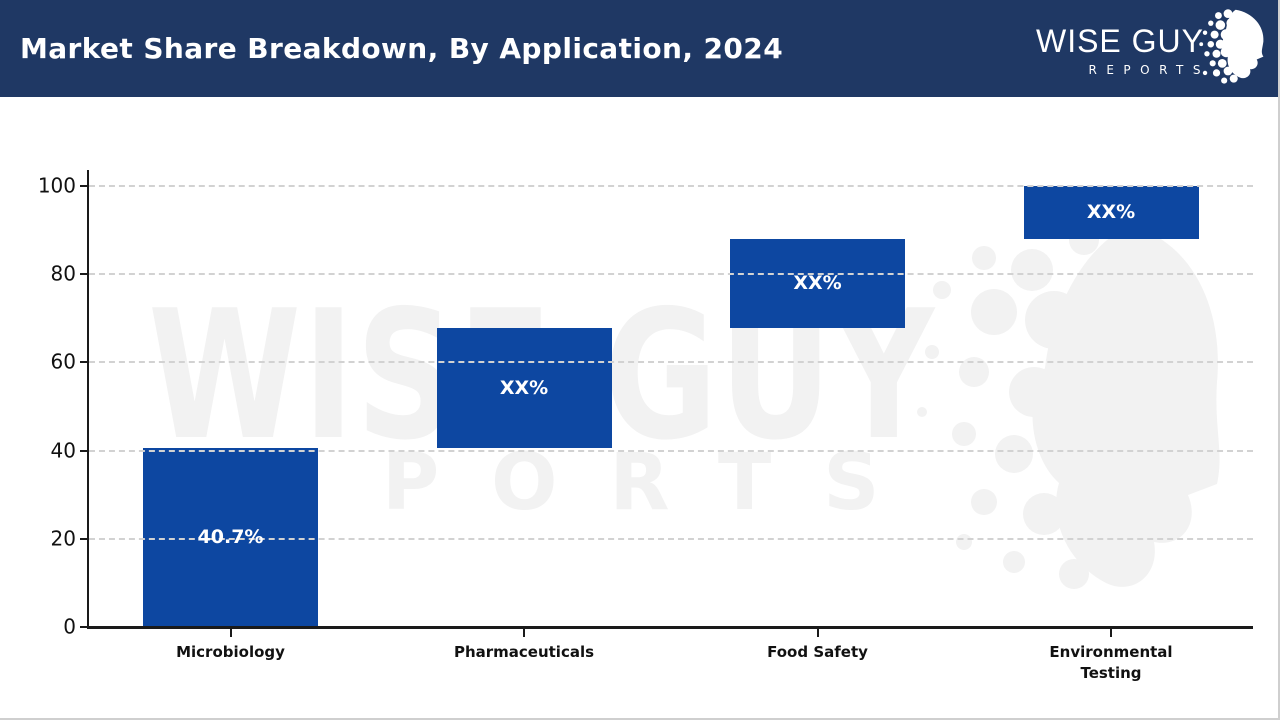  Describe the element at coordinates (88, 399) in the screenshot. I see `y-axis-line` at that location.